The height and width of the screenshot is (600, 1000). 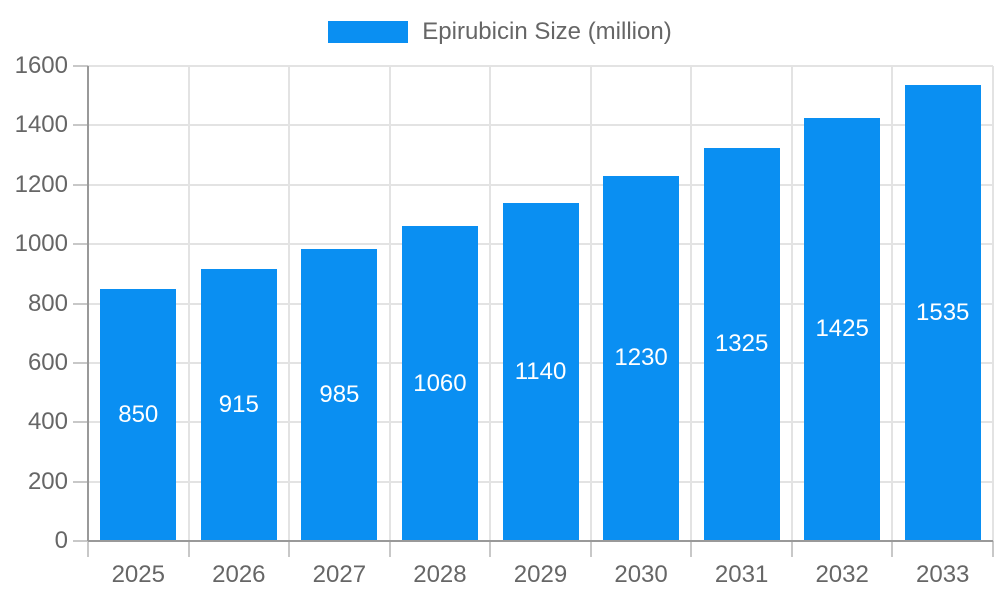 What do you see at coordinates (61, 540) in the screenshot?
I see `y-axis-label: 0` at bounding box center [61, 540].